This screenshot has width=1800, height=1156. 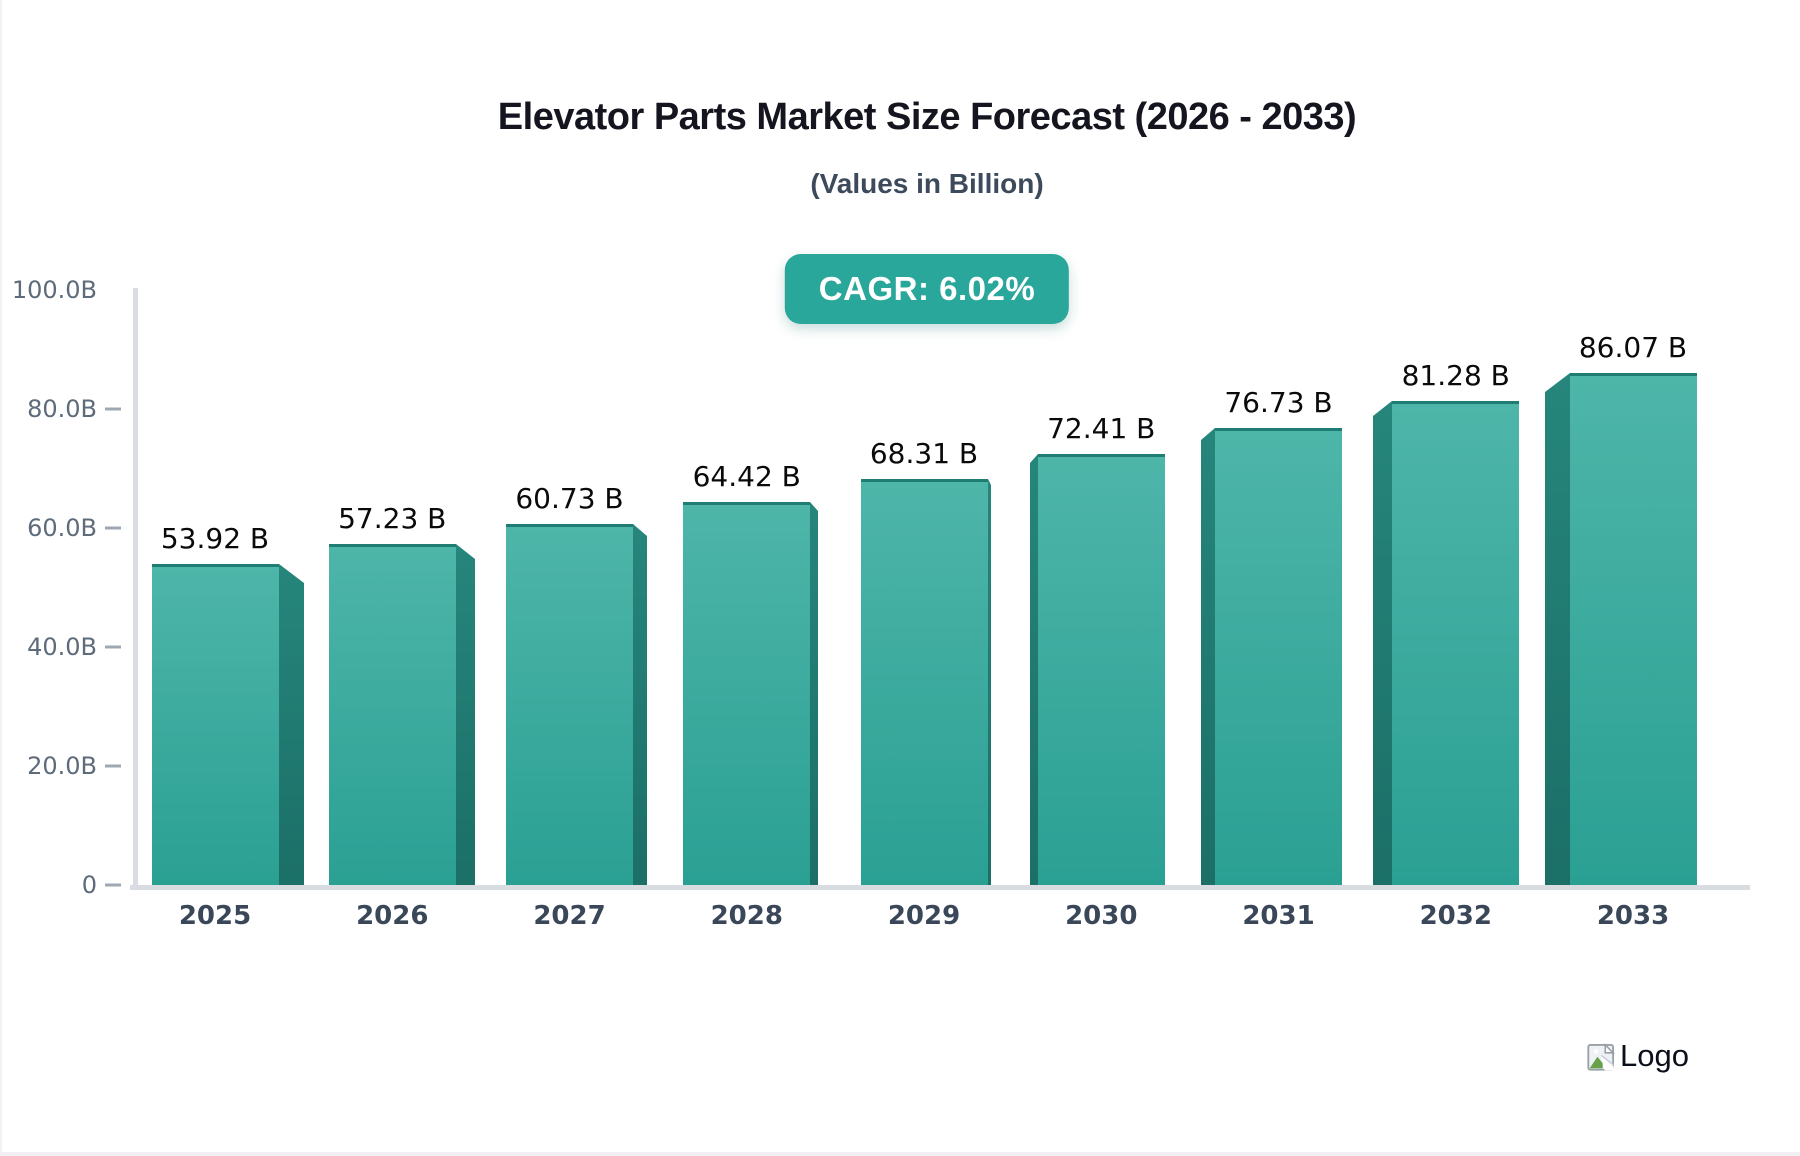 What do you see at coordinates (54, 290) in the screenshot?
I see `y-tick-label: 100.0B` at bounding box center [54, 290].